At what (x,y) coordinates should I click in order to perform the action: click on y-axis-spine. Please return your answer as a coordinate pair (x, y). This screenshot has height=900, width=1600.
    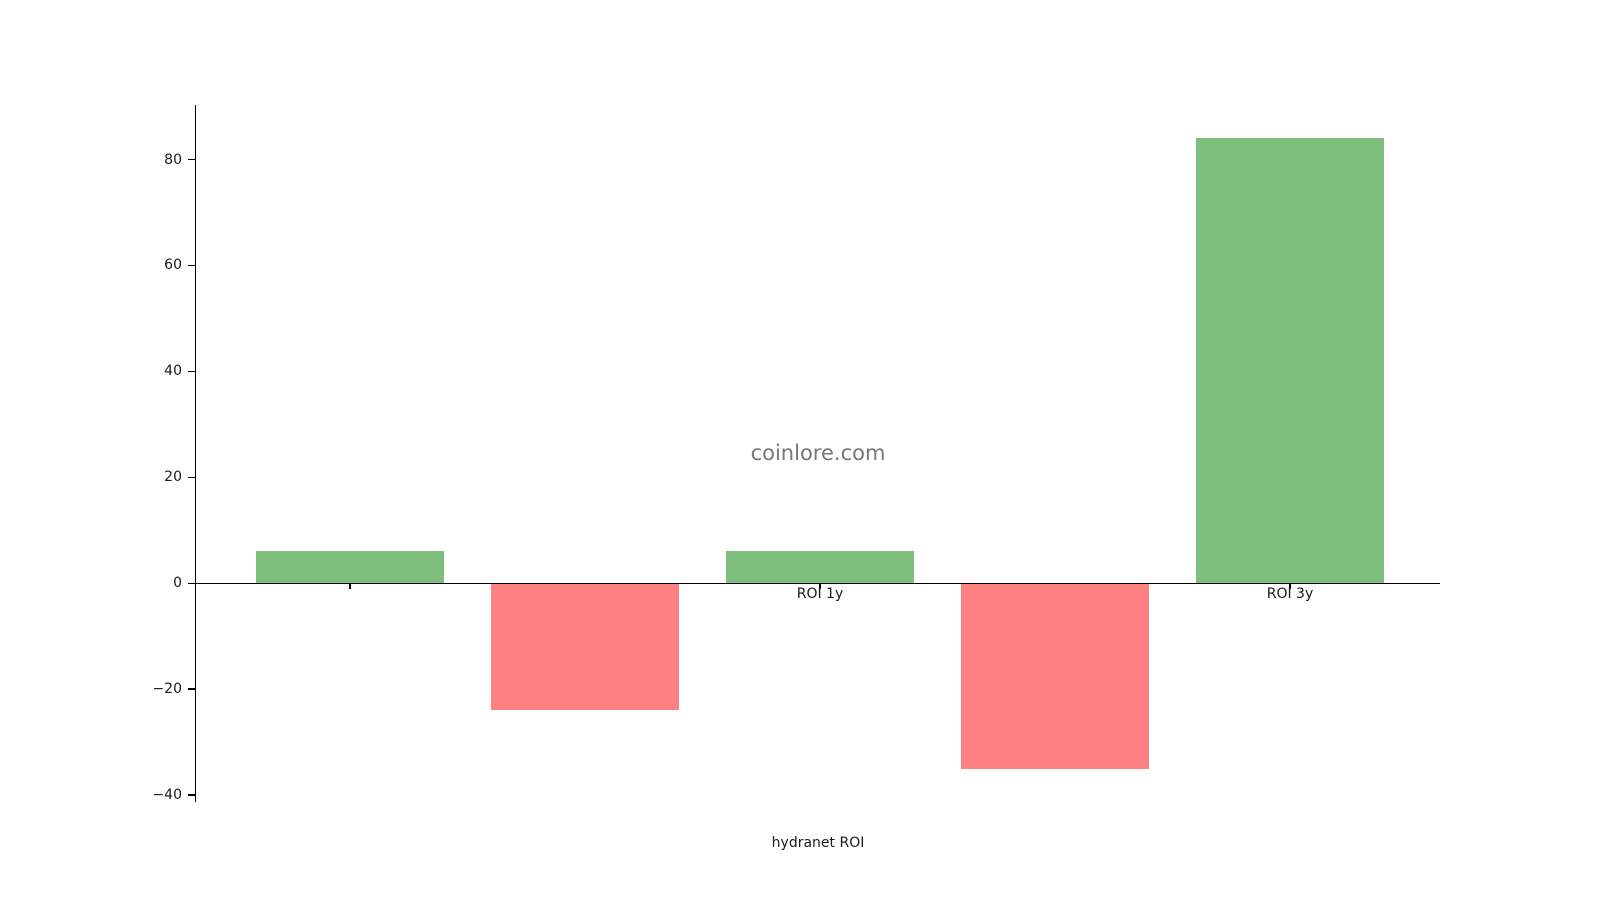
    Looking at the image, I should click on (195, 453).